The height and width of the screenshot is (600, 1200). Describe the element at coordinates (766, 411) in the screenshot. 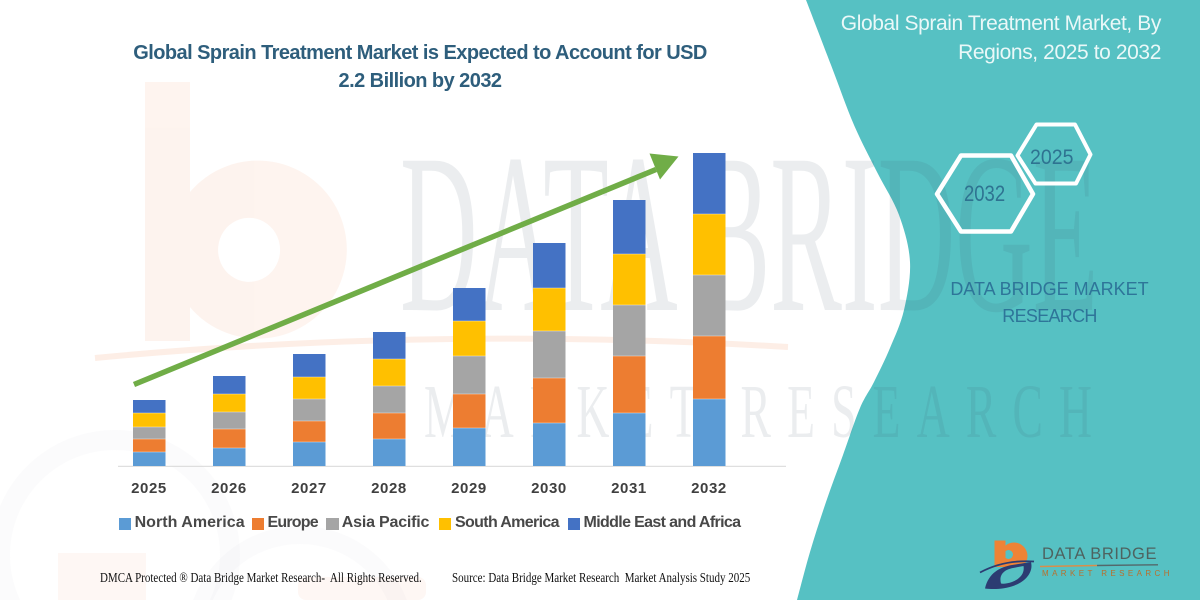

I see `svg-text: MARKET RESEARCH` at that location.